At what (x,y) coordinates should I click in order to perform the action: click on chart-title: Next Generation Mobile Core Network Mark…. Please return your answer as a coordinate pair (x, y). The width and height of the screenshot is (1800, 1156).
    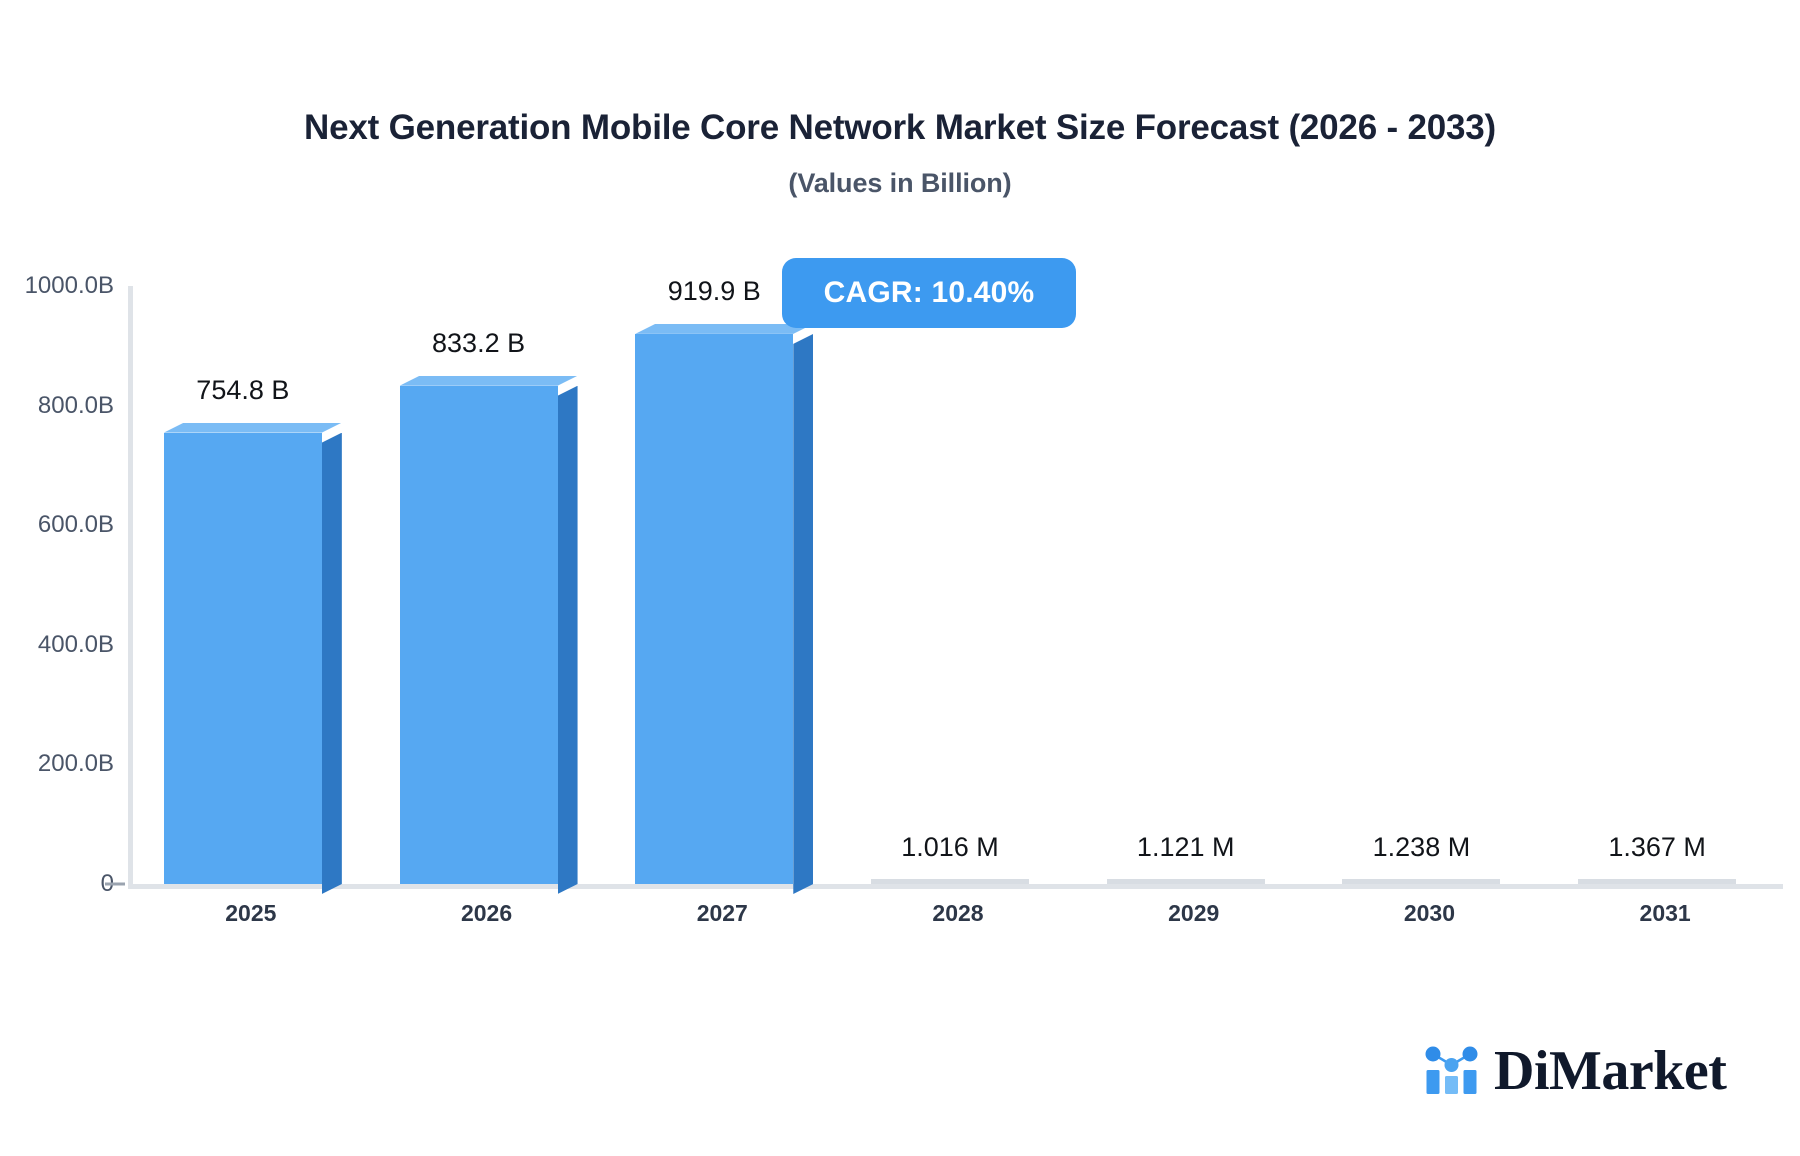
    Looking at the image, I should click on (900, 127).